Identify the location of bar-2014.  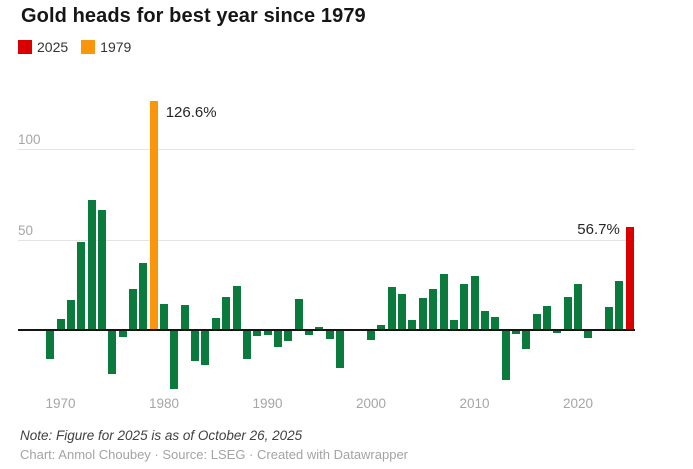
(515, 332).